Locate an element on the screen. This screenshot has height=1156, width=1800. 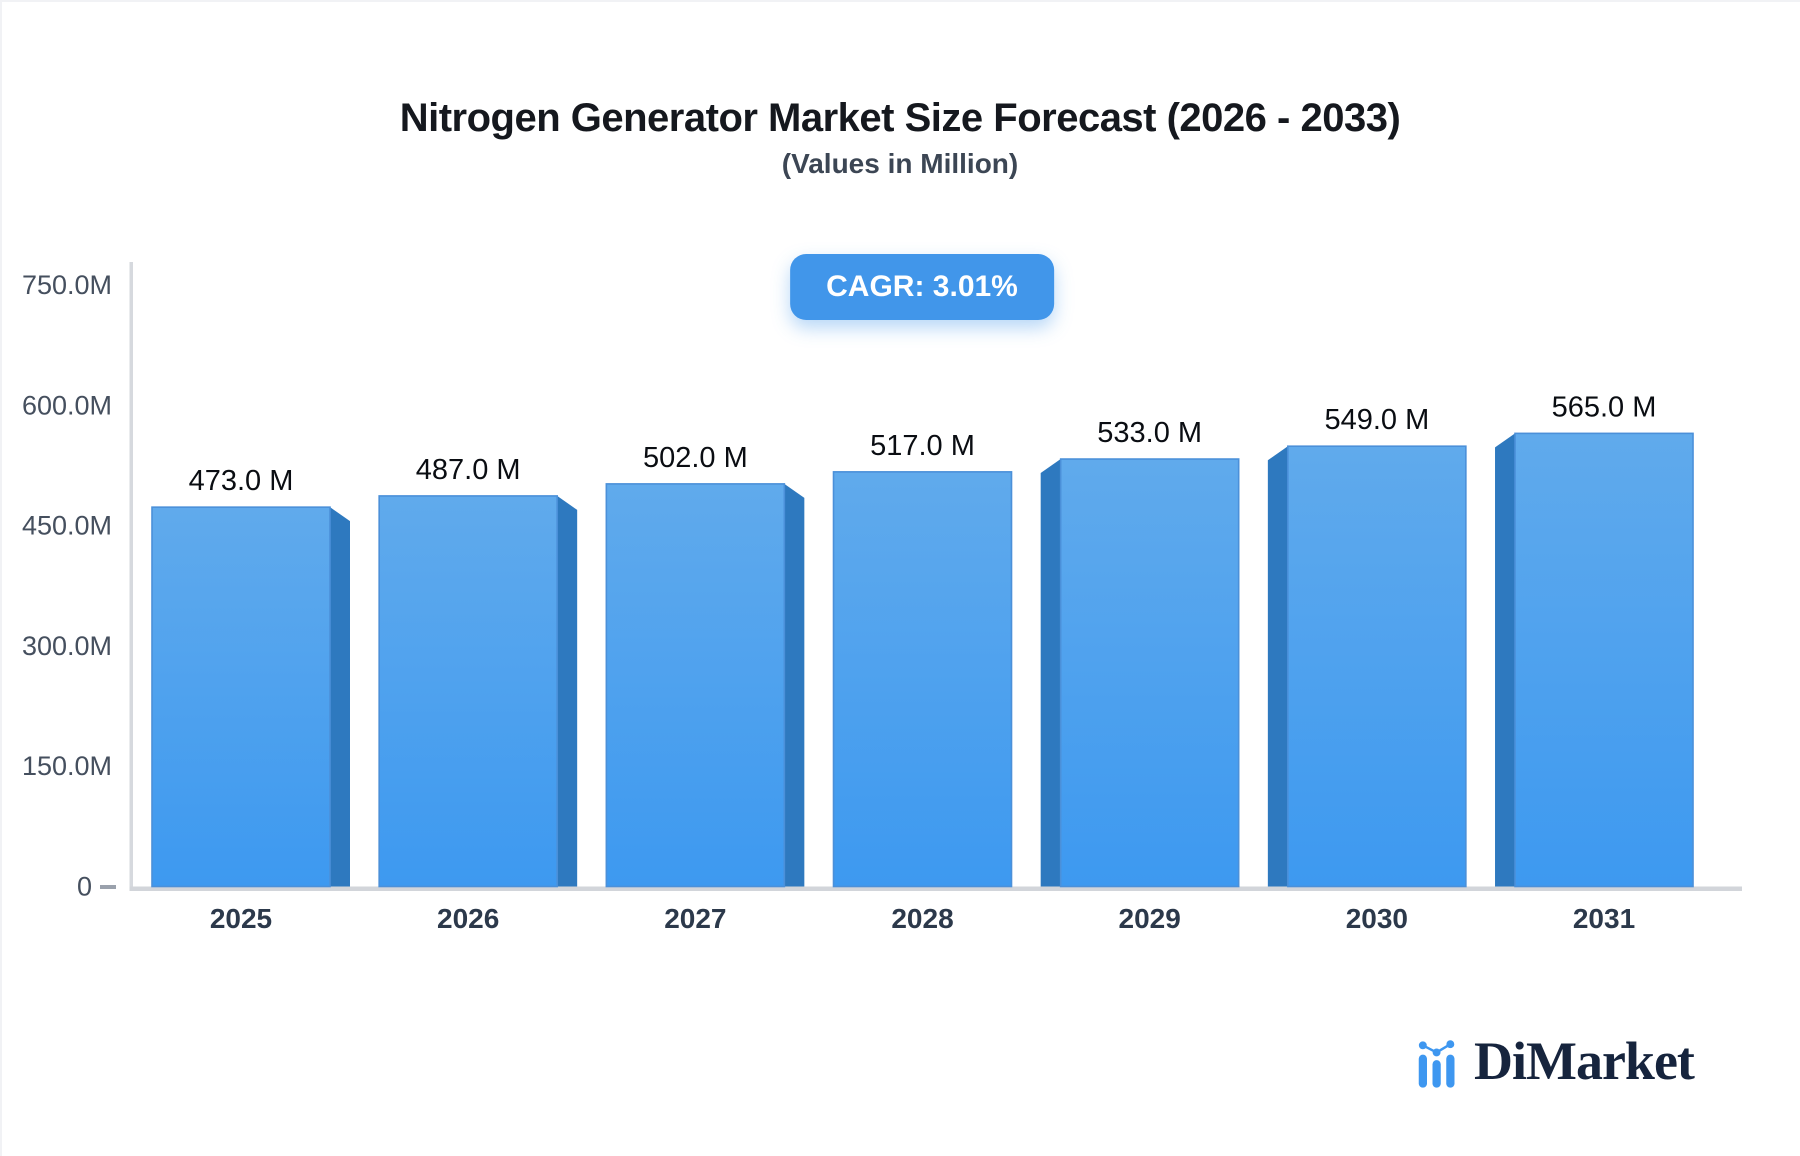
bar-2029 is located at coordinates (1149, 673).